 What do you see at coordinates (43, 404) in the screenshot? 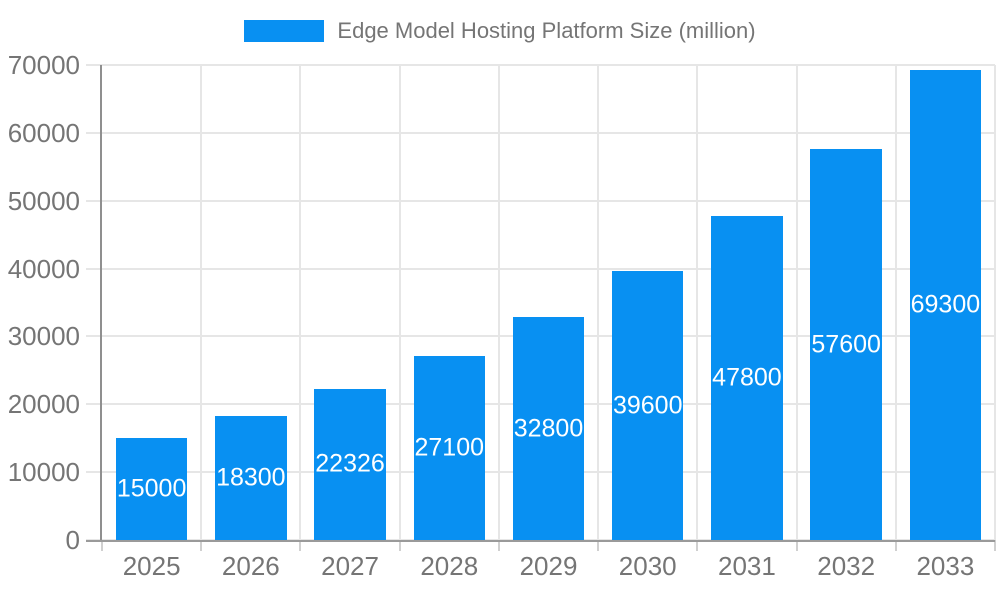
I see `y-axis-tick-label: 20000` at bounding box center [43, 404].